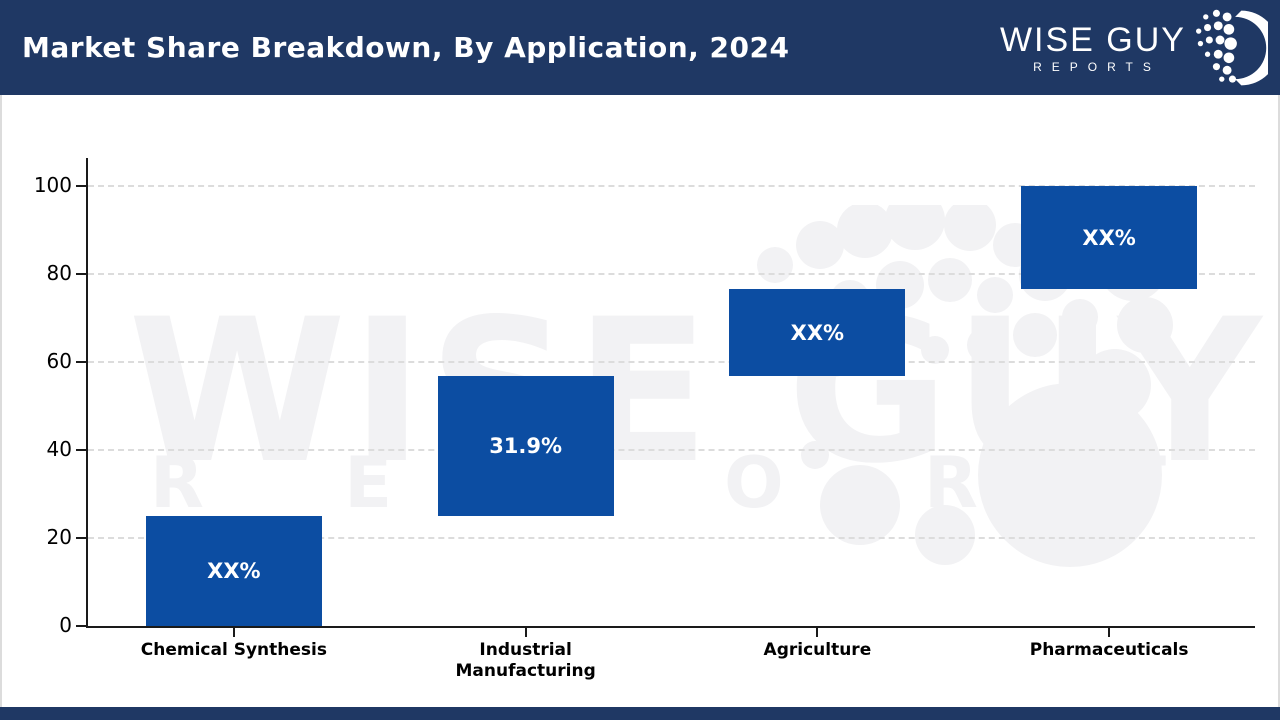 The width and height of the screenshot is (1280, 720). Describe the element at coordinates (52, 185) in the screenshot. I see `y-tick-label: 100` at that location.